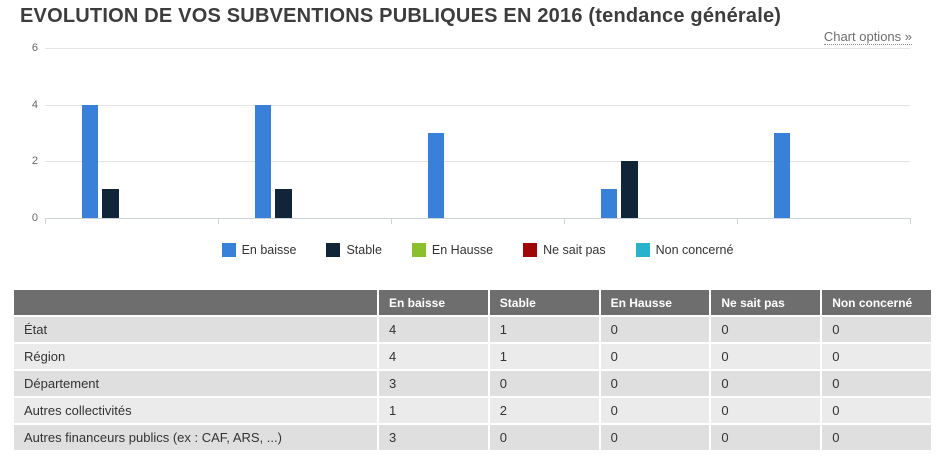 The height and width of the screenshot is (470, 939). I want to click on y-axis-tick-label: 0, so click(34, 217).